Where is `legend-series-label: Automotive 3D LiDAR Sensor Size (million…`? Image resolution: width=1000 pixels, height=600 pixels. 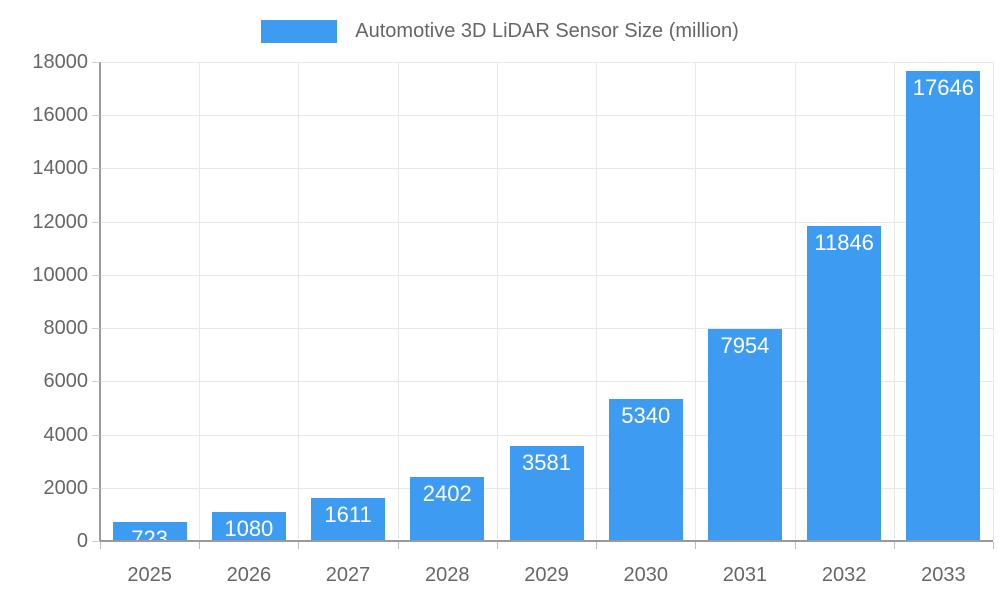
legend-series-label: Automotive 3D LiDAR Sensor Size (million… is located at coordinates (547, 31).